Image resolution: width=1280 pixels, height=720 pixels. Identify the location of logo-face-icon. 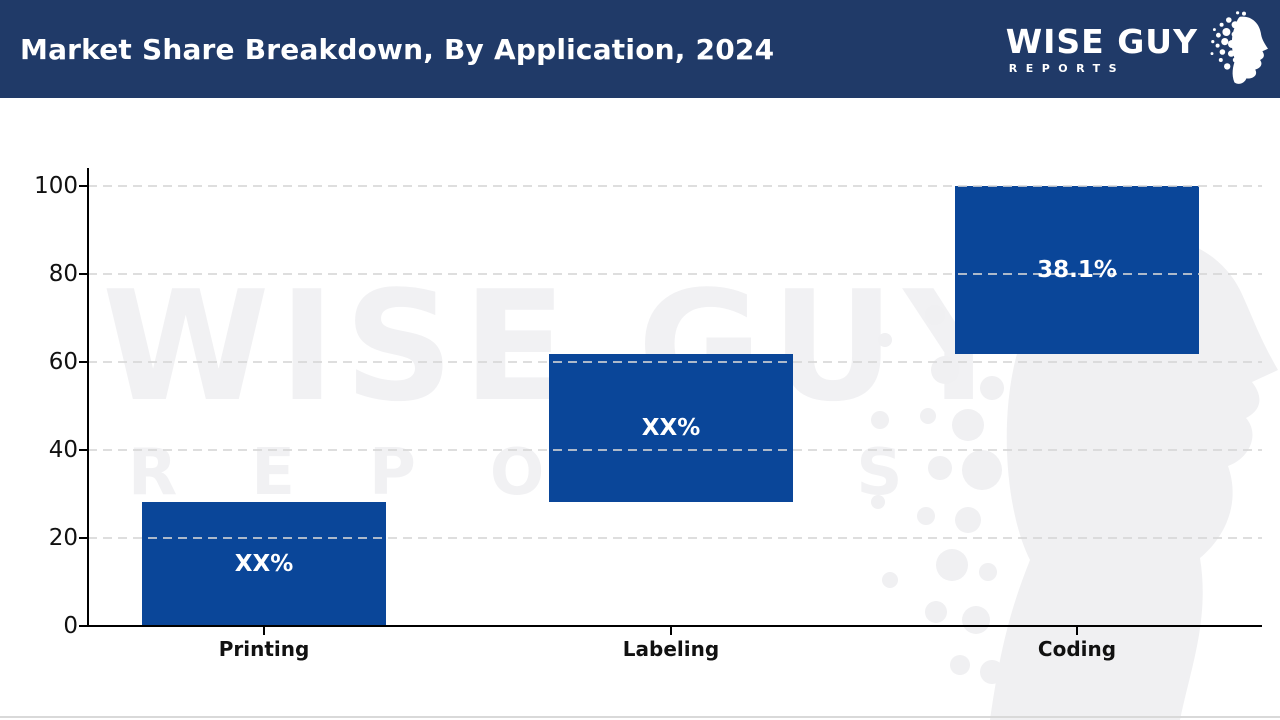
(1239, 47).